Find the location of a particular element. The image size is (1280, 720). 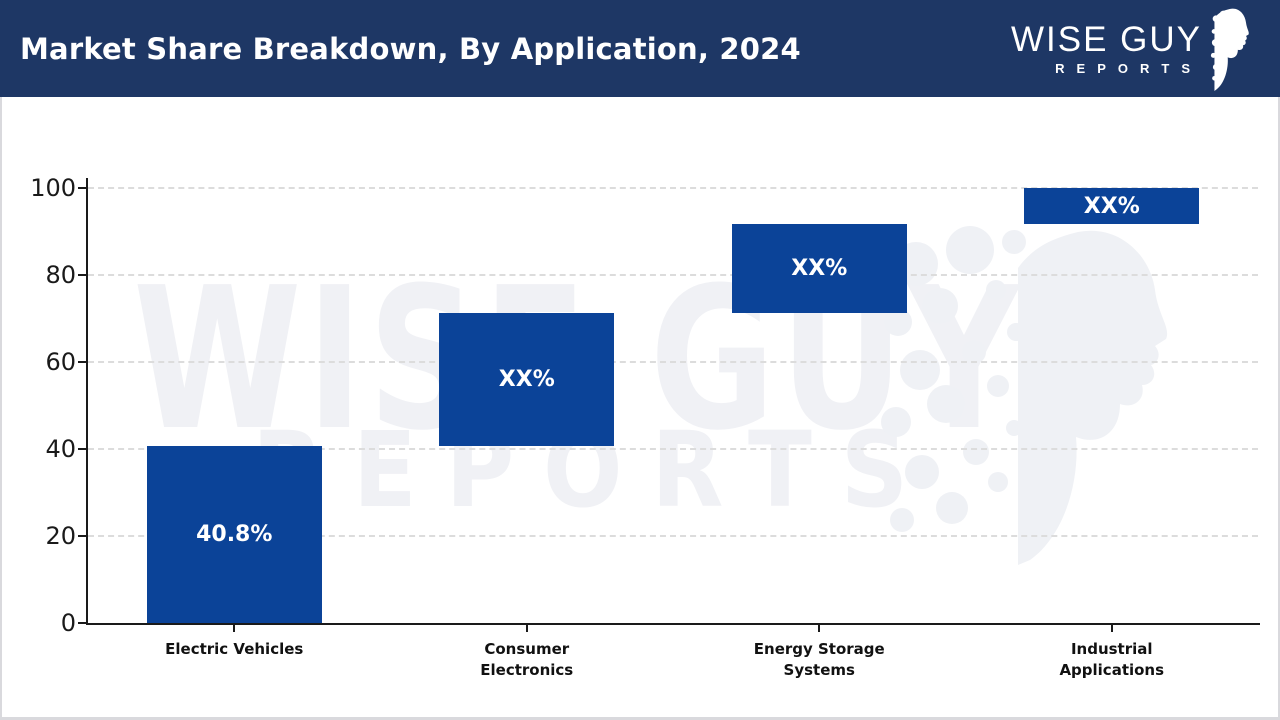

y-tick-label: 0 is located at coordinates (68, 623).